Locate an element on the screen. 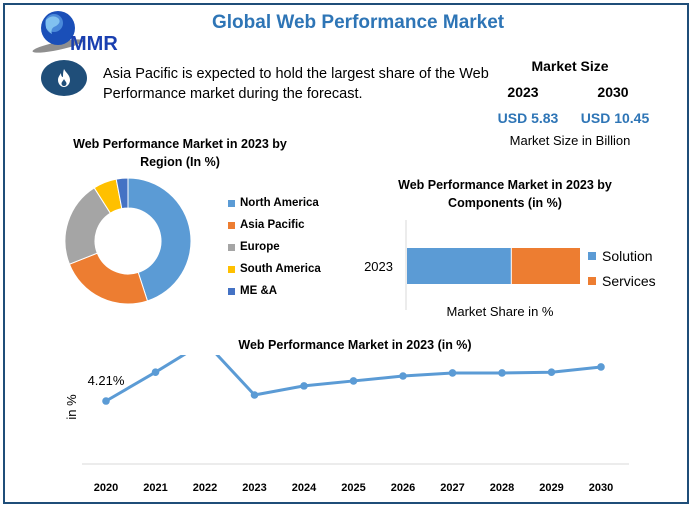  page-title: Global Web Performance Market is located at coordinates (358, 22).